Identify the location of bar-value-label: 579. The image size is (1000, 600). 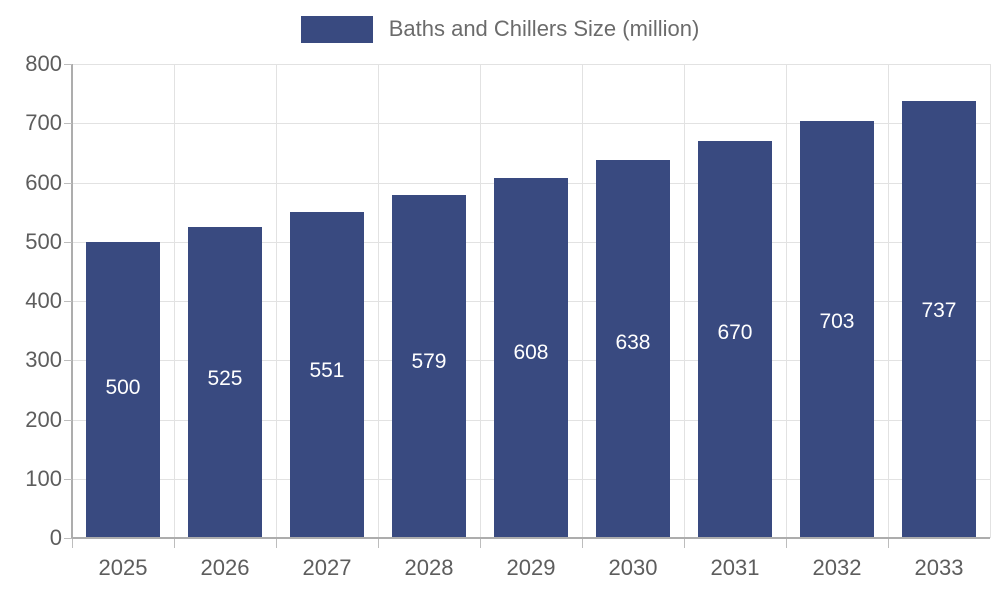
(429, 362).